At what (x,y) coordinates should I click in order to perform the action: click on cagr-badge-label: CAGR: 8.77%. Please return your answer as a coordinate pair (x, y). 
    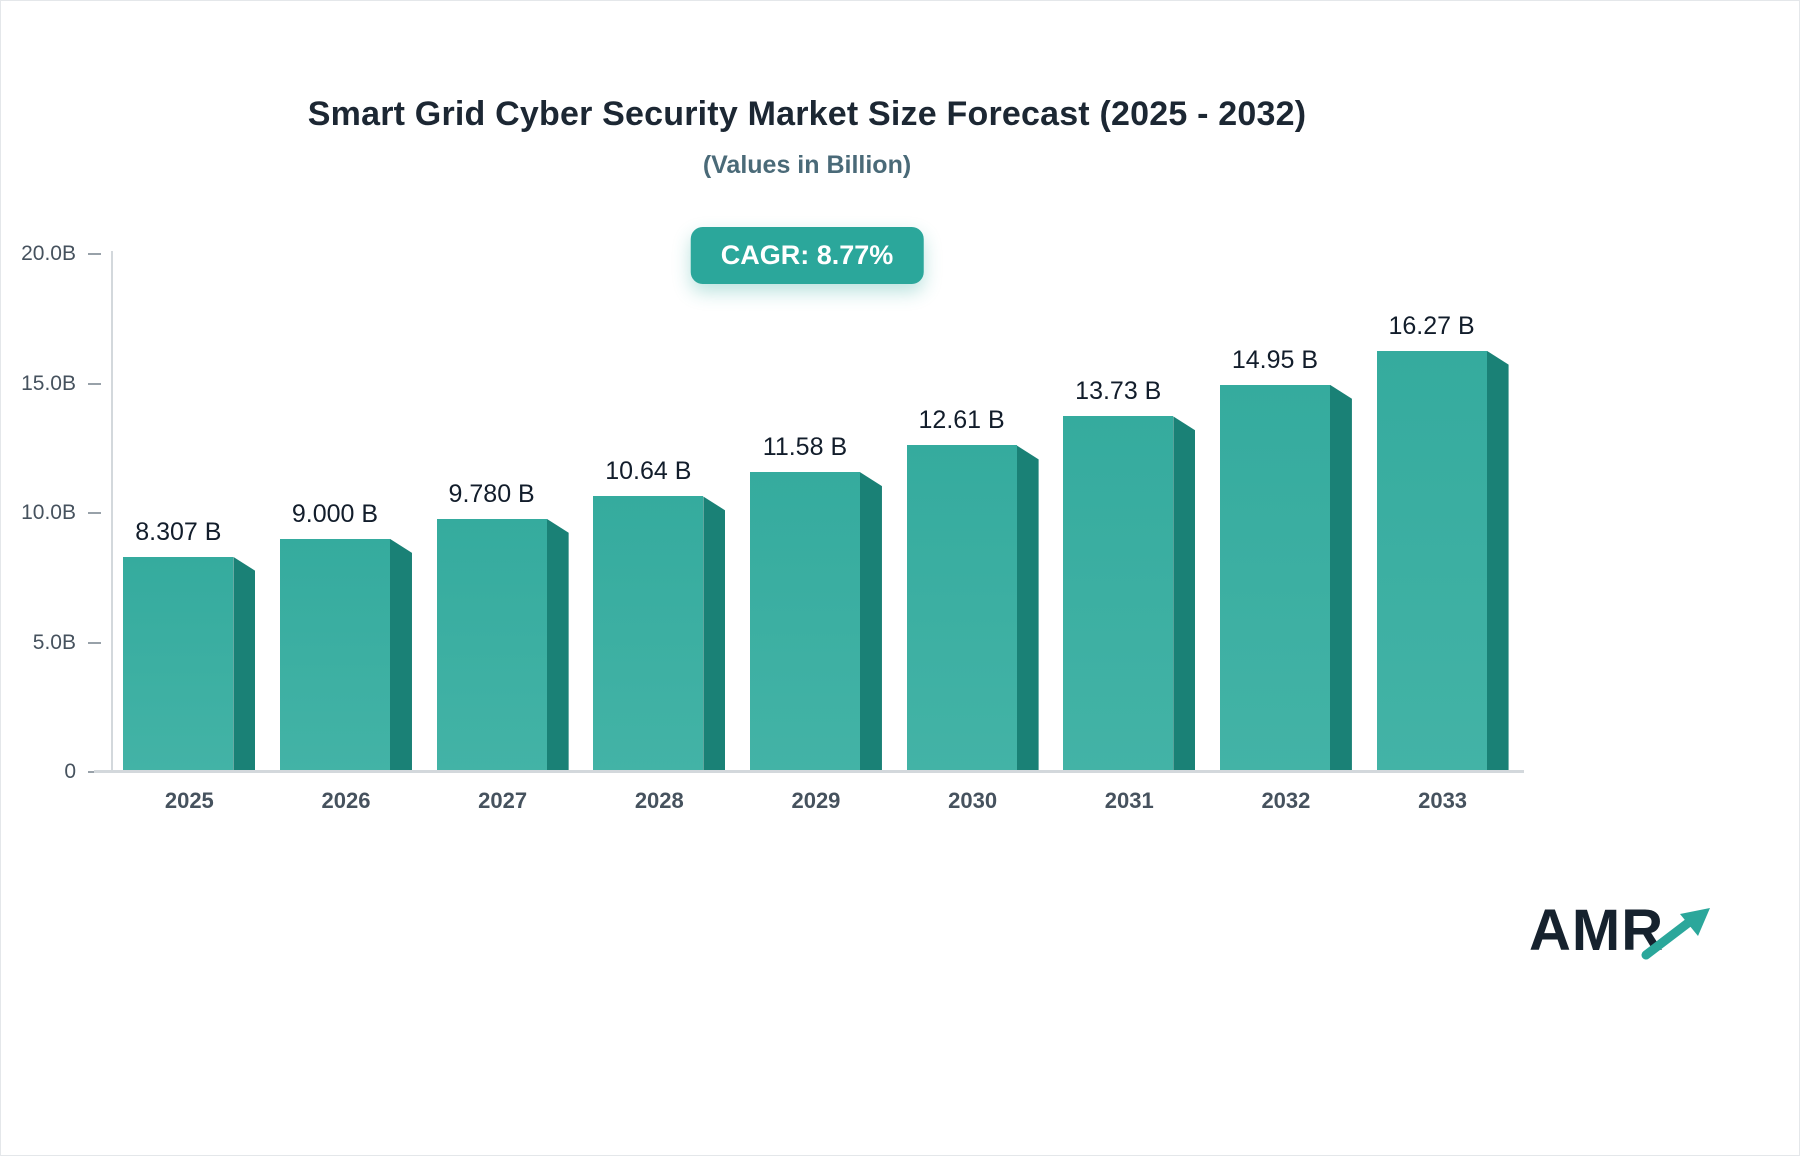
    Looking at the image, I should click on (807, 255).